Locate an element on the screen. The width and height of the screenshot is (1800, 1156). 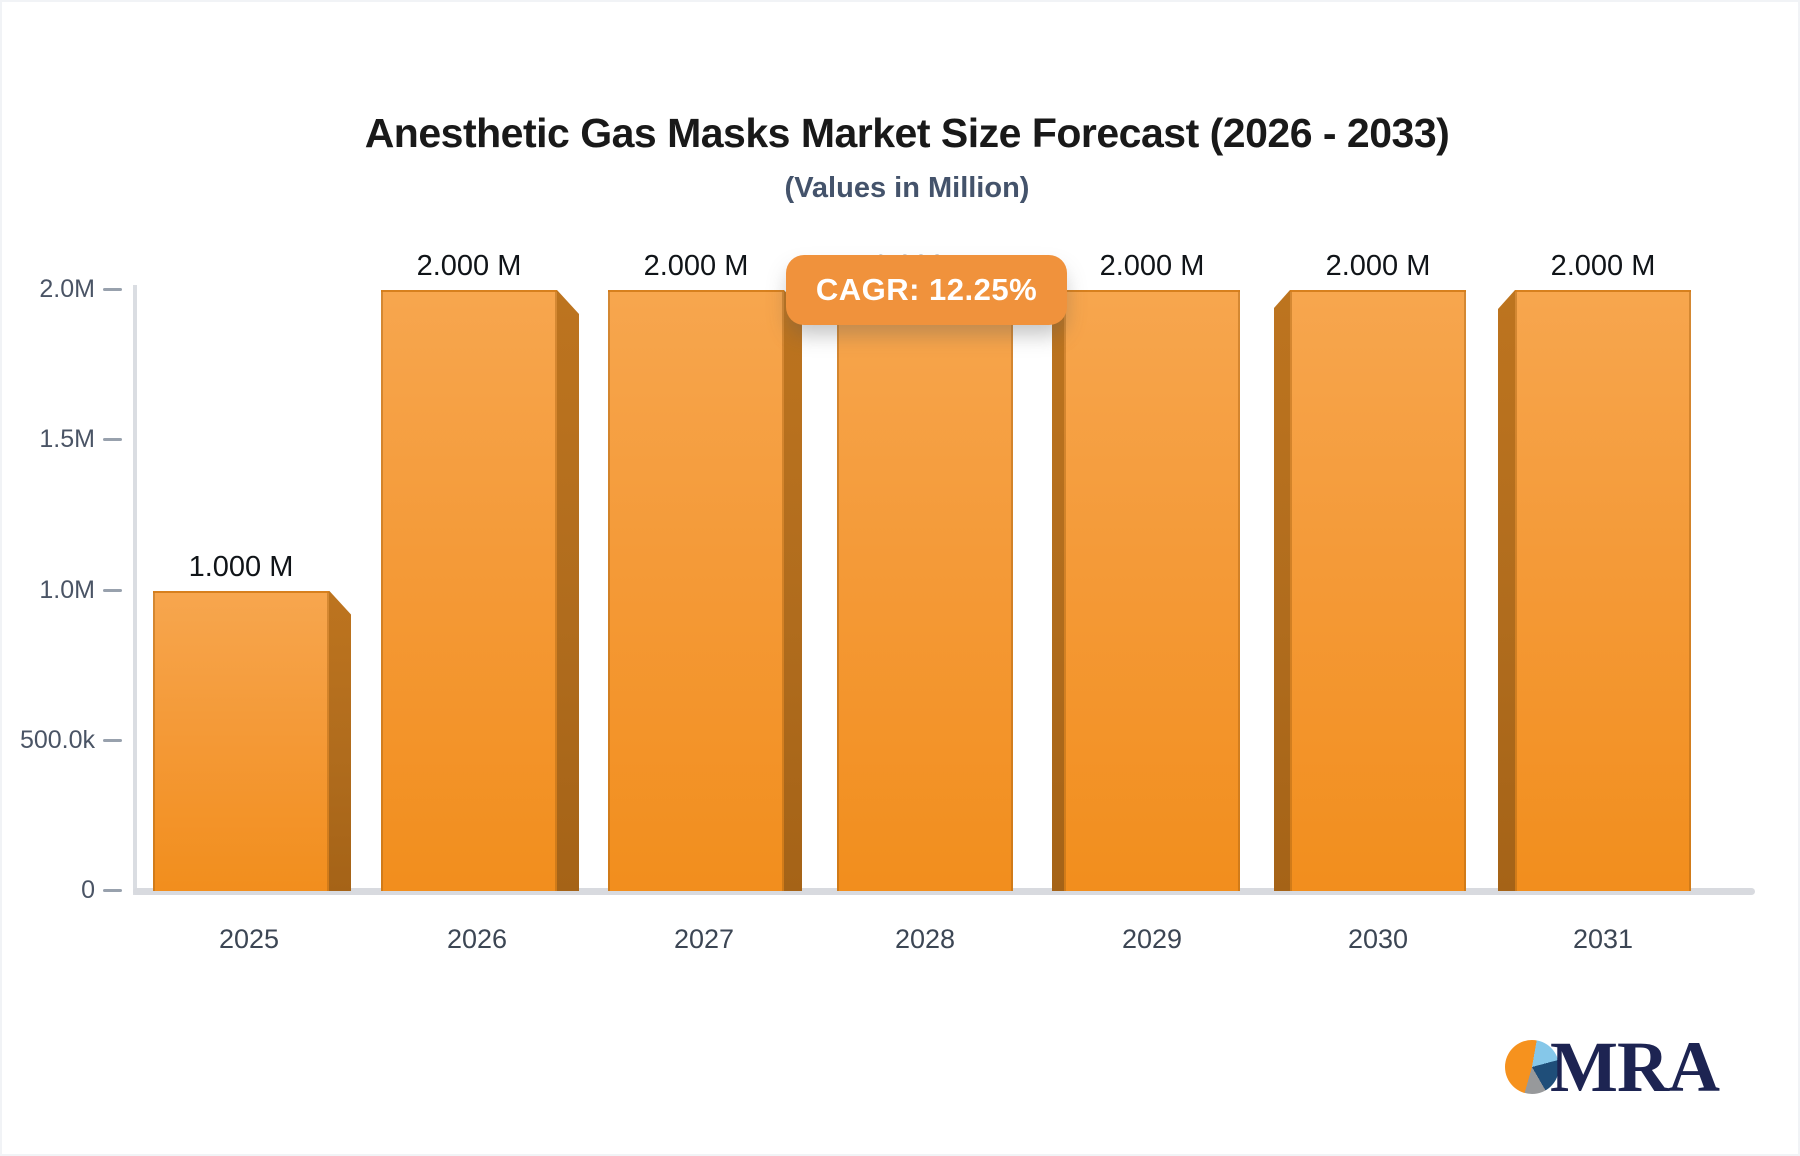
bar-side-face-2025 is located at coordinates (340, 740).